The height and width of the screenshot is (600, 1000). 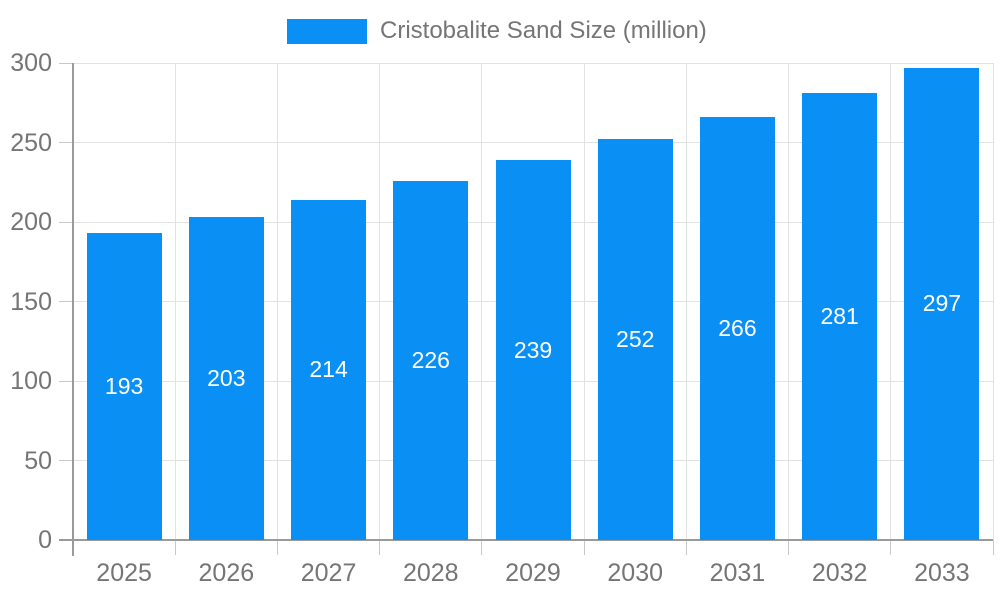 I want to click on y-axis-tick-label: 150, so click(x=31, y=301).